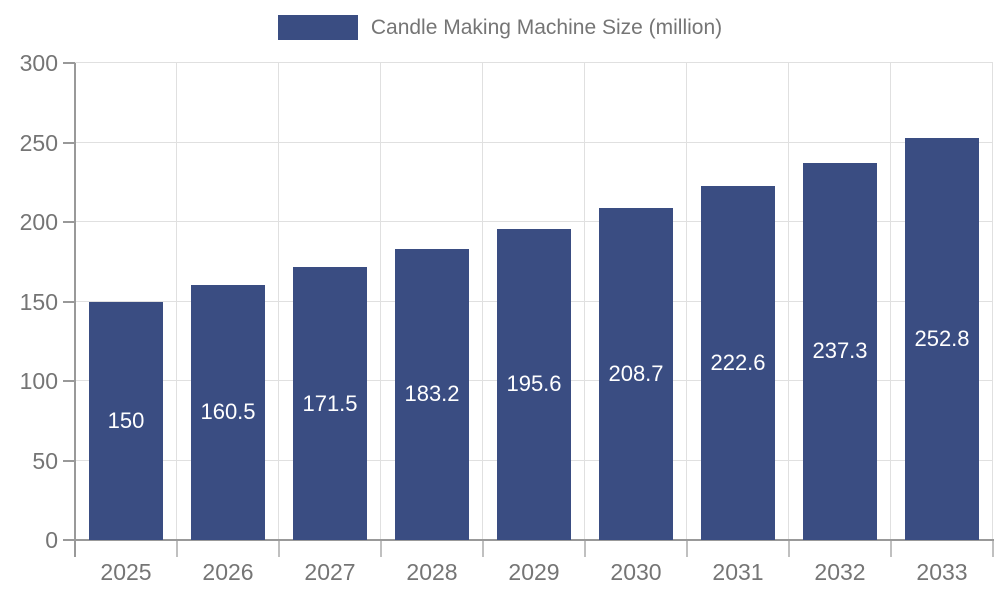 The width and height of the screenshot is (1000, 600). What do you see at coordinates (942, 572) in the screenshot?
I see `x-axis-label-2033: 2033` at bounding box center [942, 572].